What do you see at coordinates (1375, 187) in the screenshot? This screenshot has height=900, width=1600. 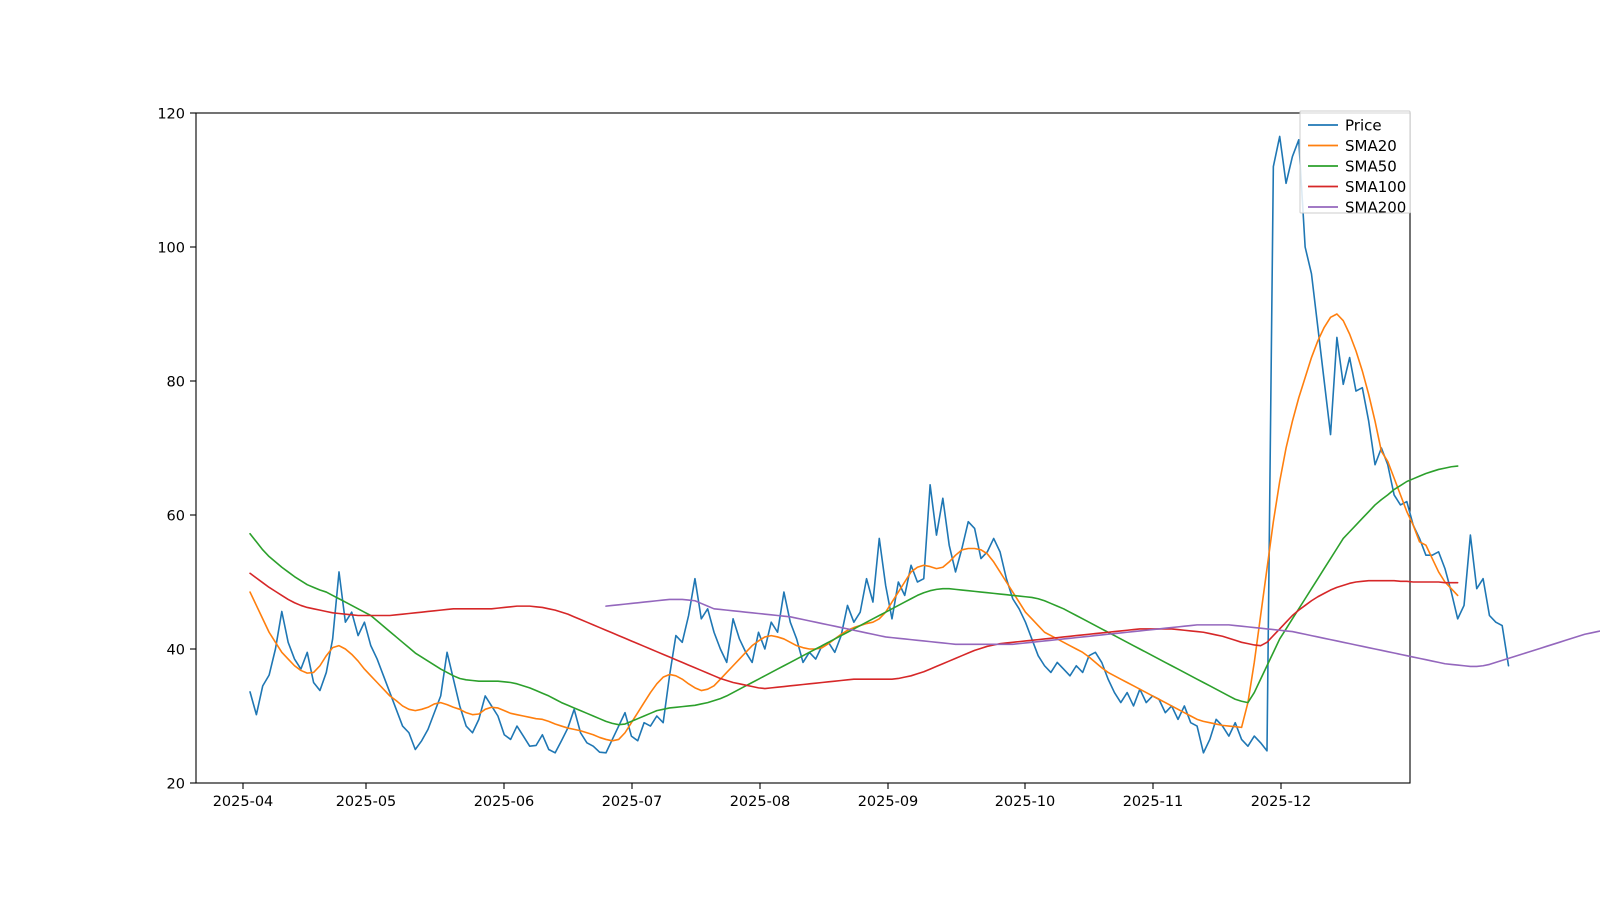 I see `legend-label-sma100: SMA100` at bounding box center [1375, 187].